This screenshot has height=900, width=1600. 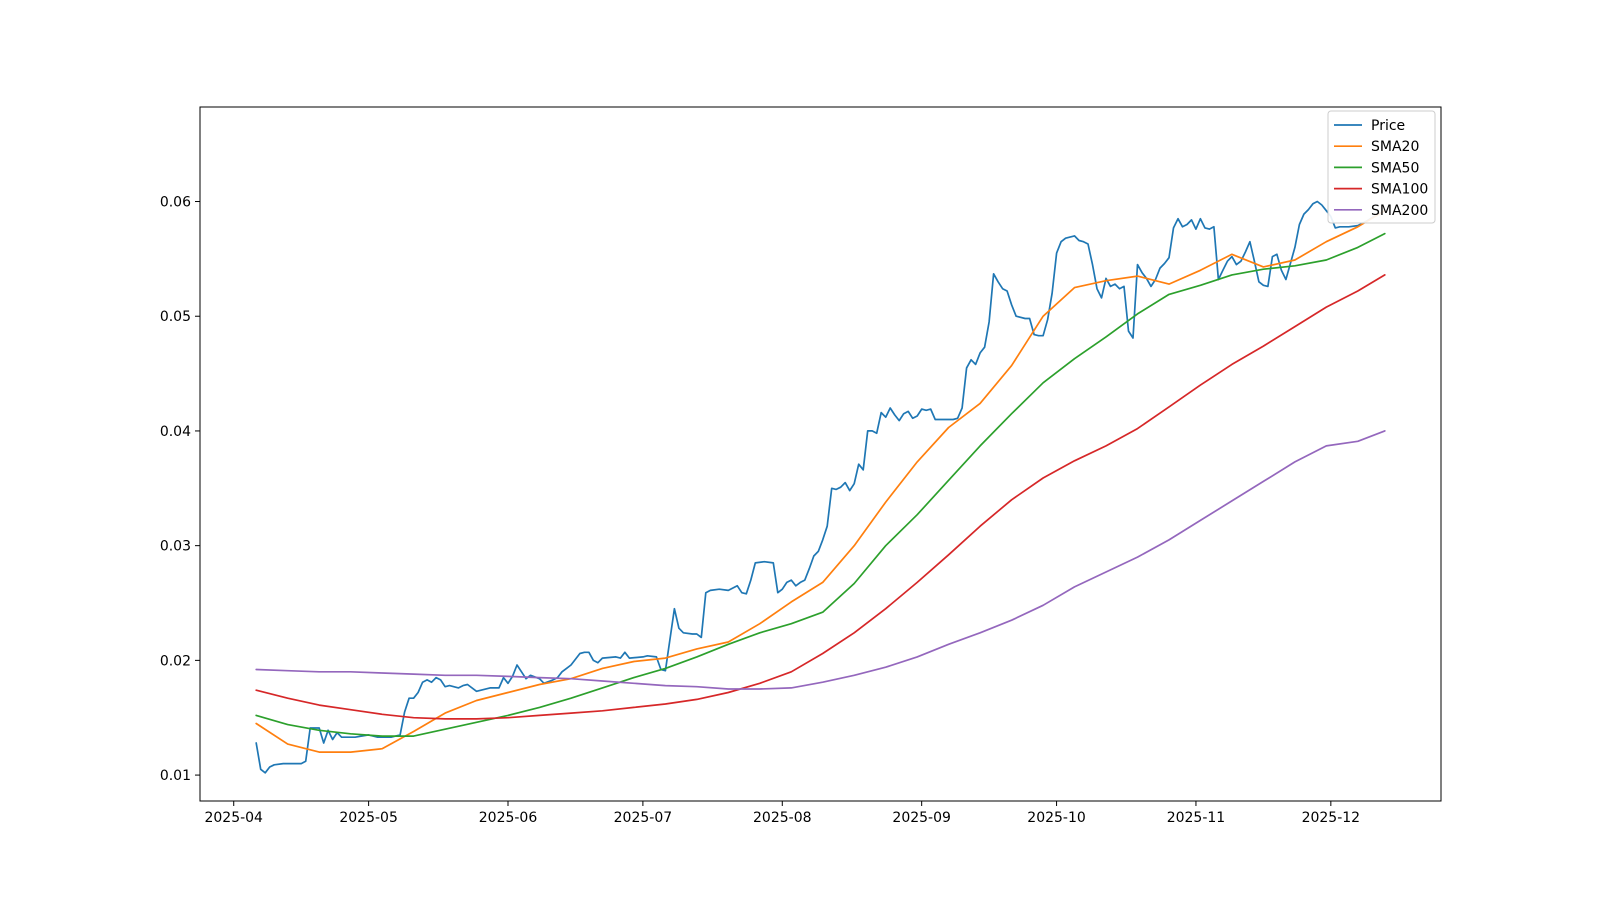 What do you see at coordinates (175, 547) in the screenshot?
I see `y-tick-label: 0.03` at bounding box center [175, 547].